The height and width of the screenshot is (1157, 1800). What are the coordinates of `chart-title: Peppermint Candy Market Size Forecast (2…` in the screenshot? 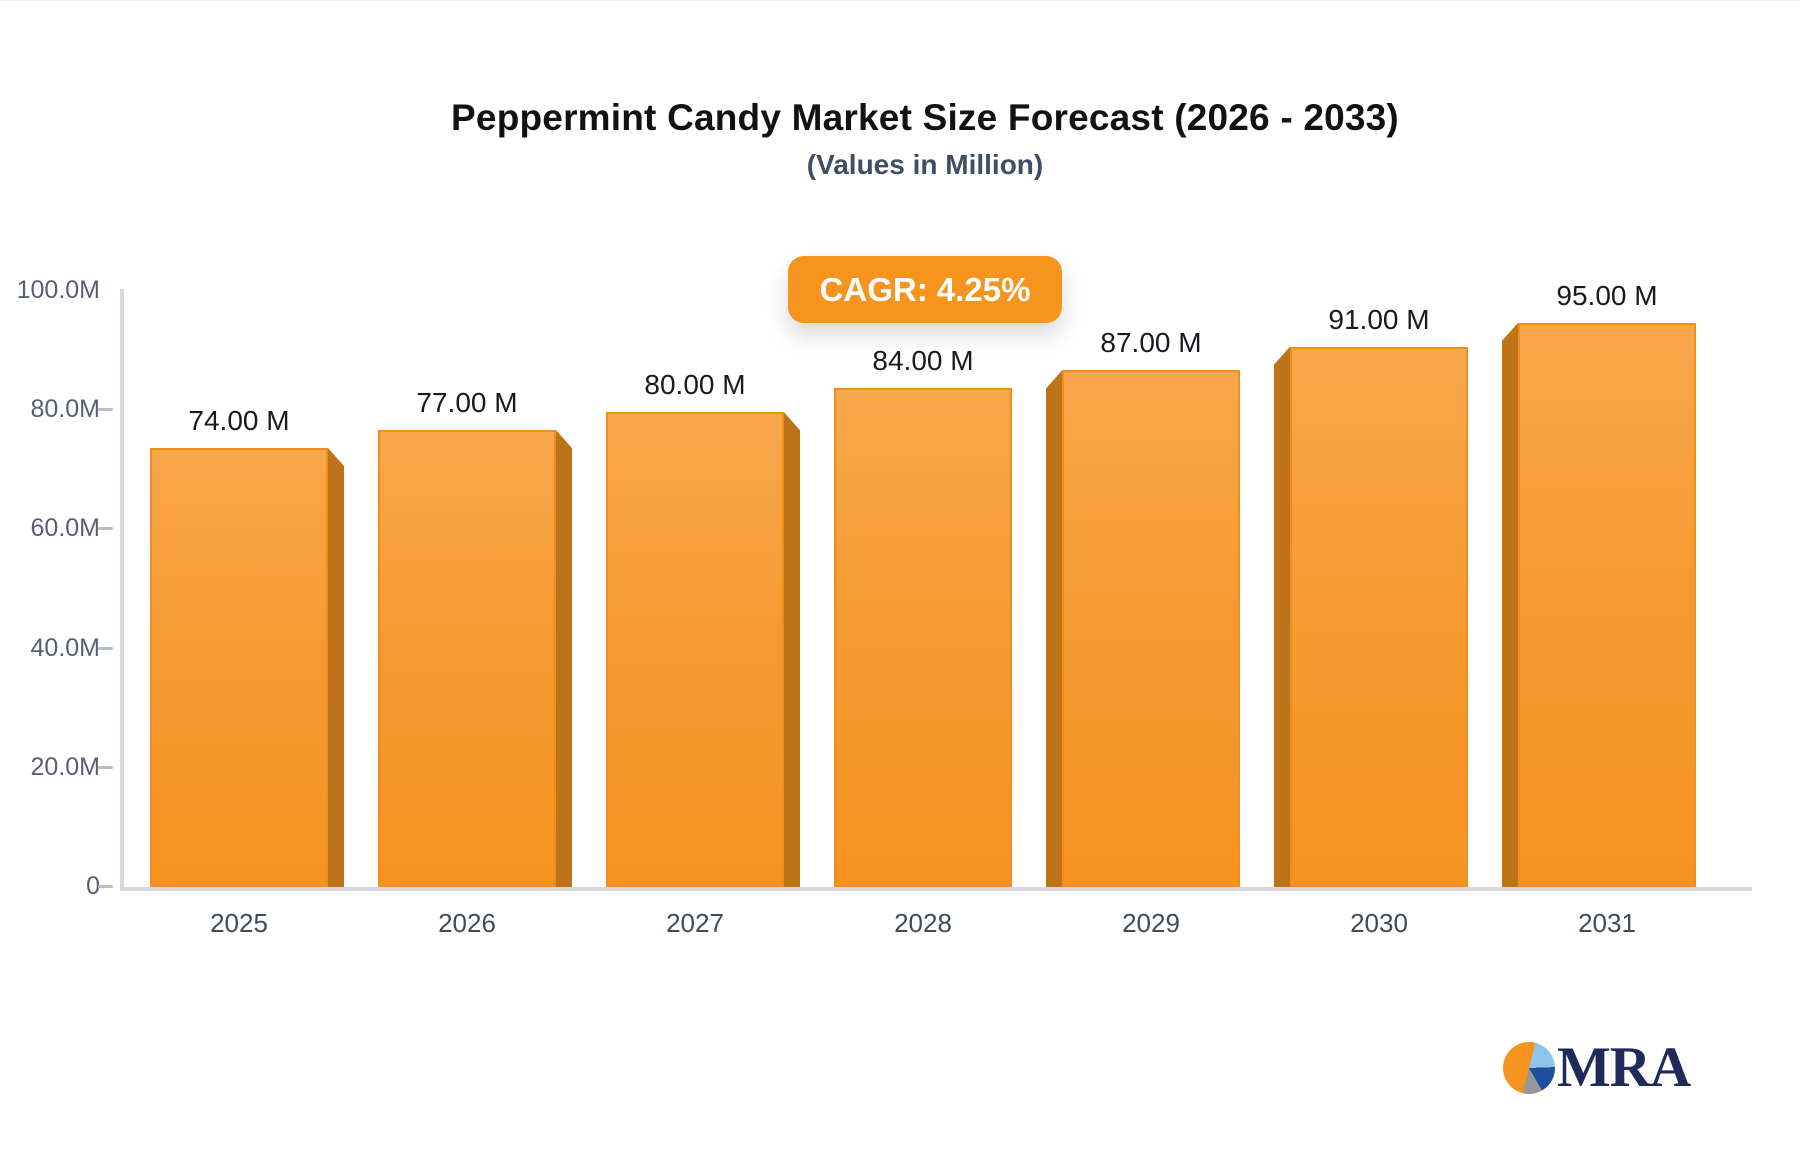 It's located at (925, 117).